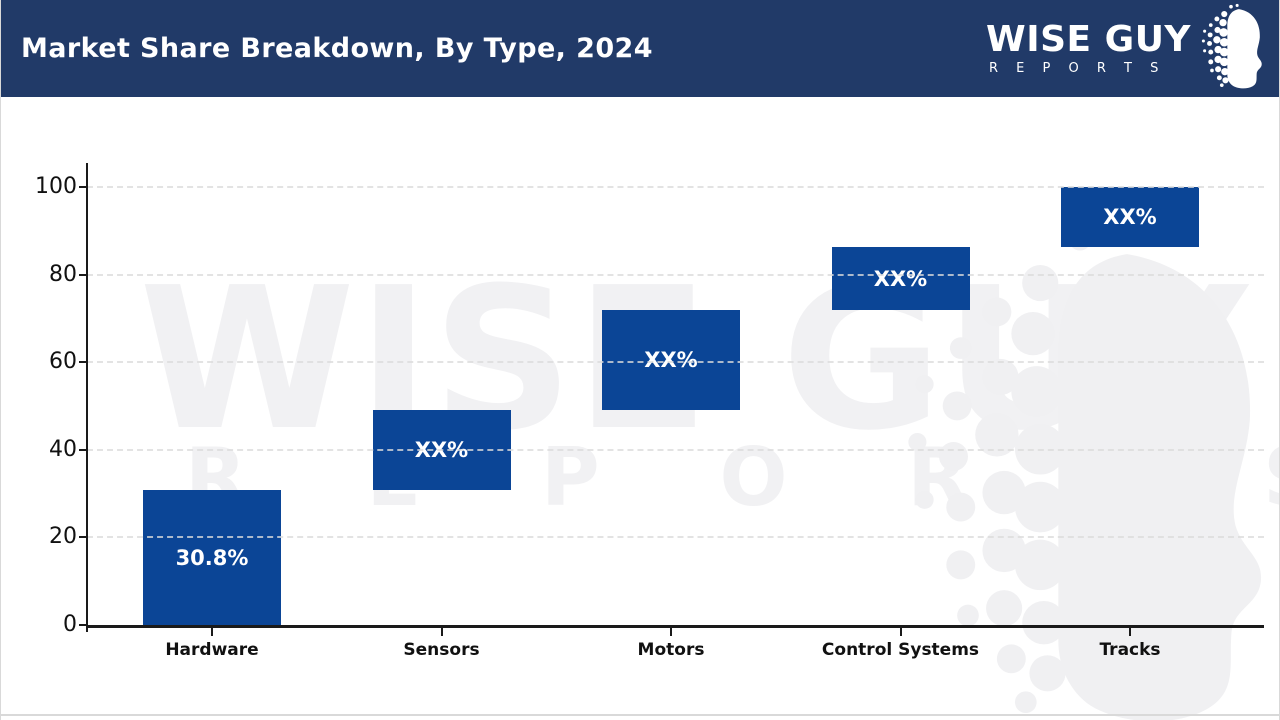  What do you see at coordinates (675, 626) in the screenshot?
I see `x-axis` at bounding box center [675, 626].